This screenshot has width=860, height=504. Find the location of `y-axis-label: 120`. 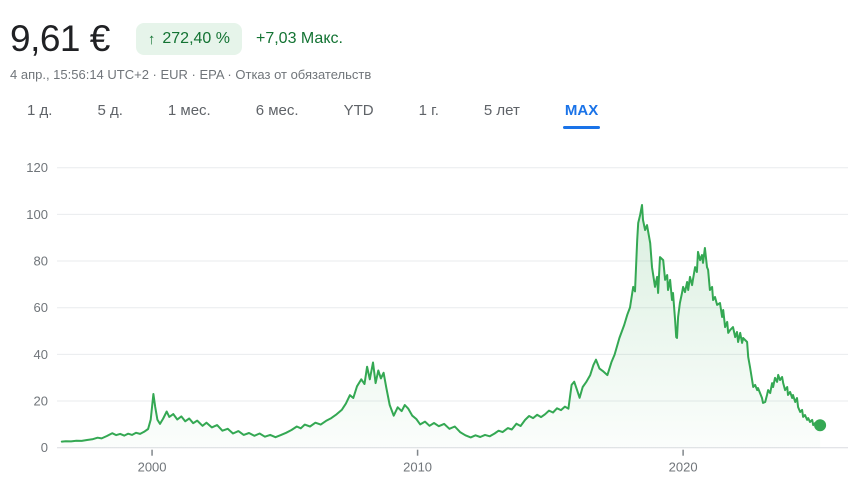

y-axis-label: 120 is located at coordinates (37, 167).